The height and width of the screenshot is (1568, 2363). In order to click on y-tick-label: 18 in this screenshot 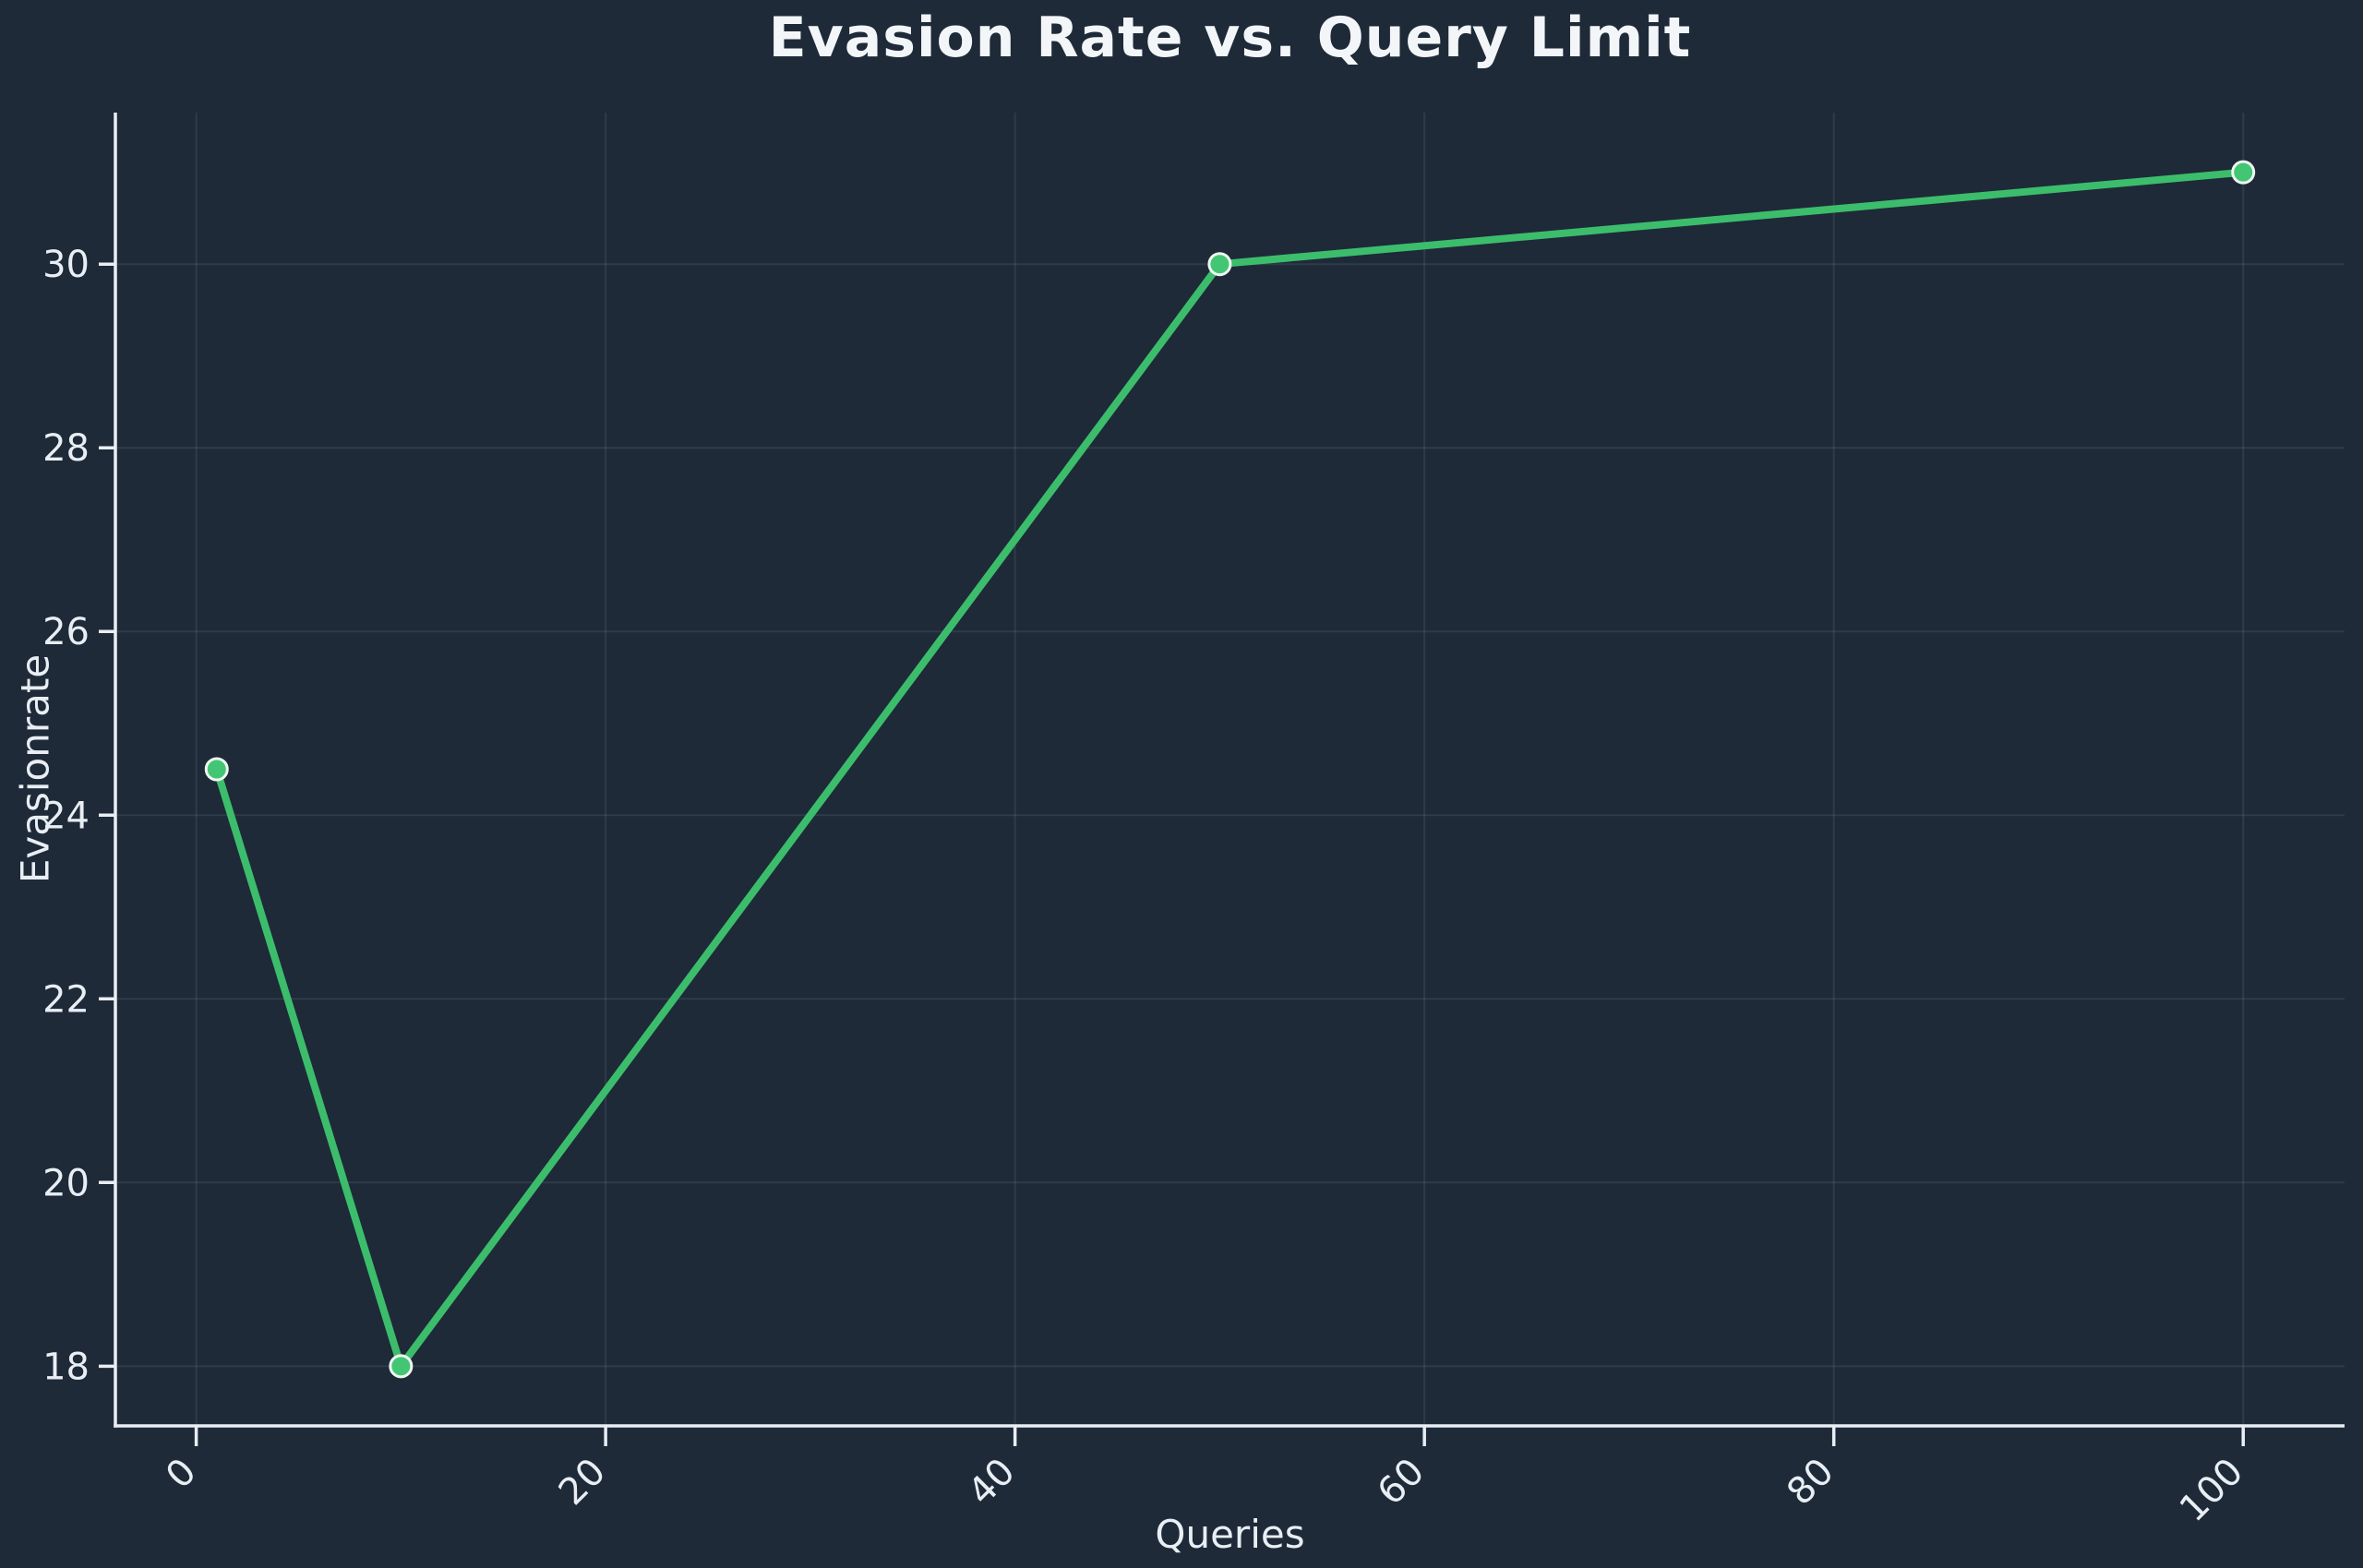, I will do `click(66, 1367)`.